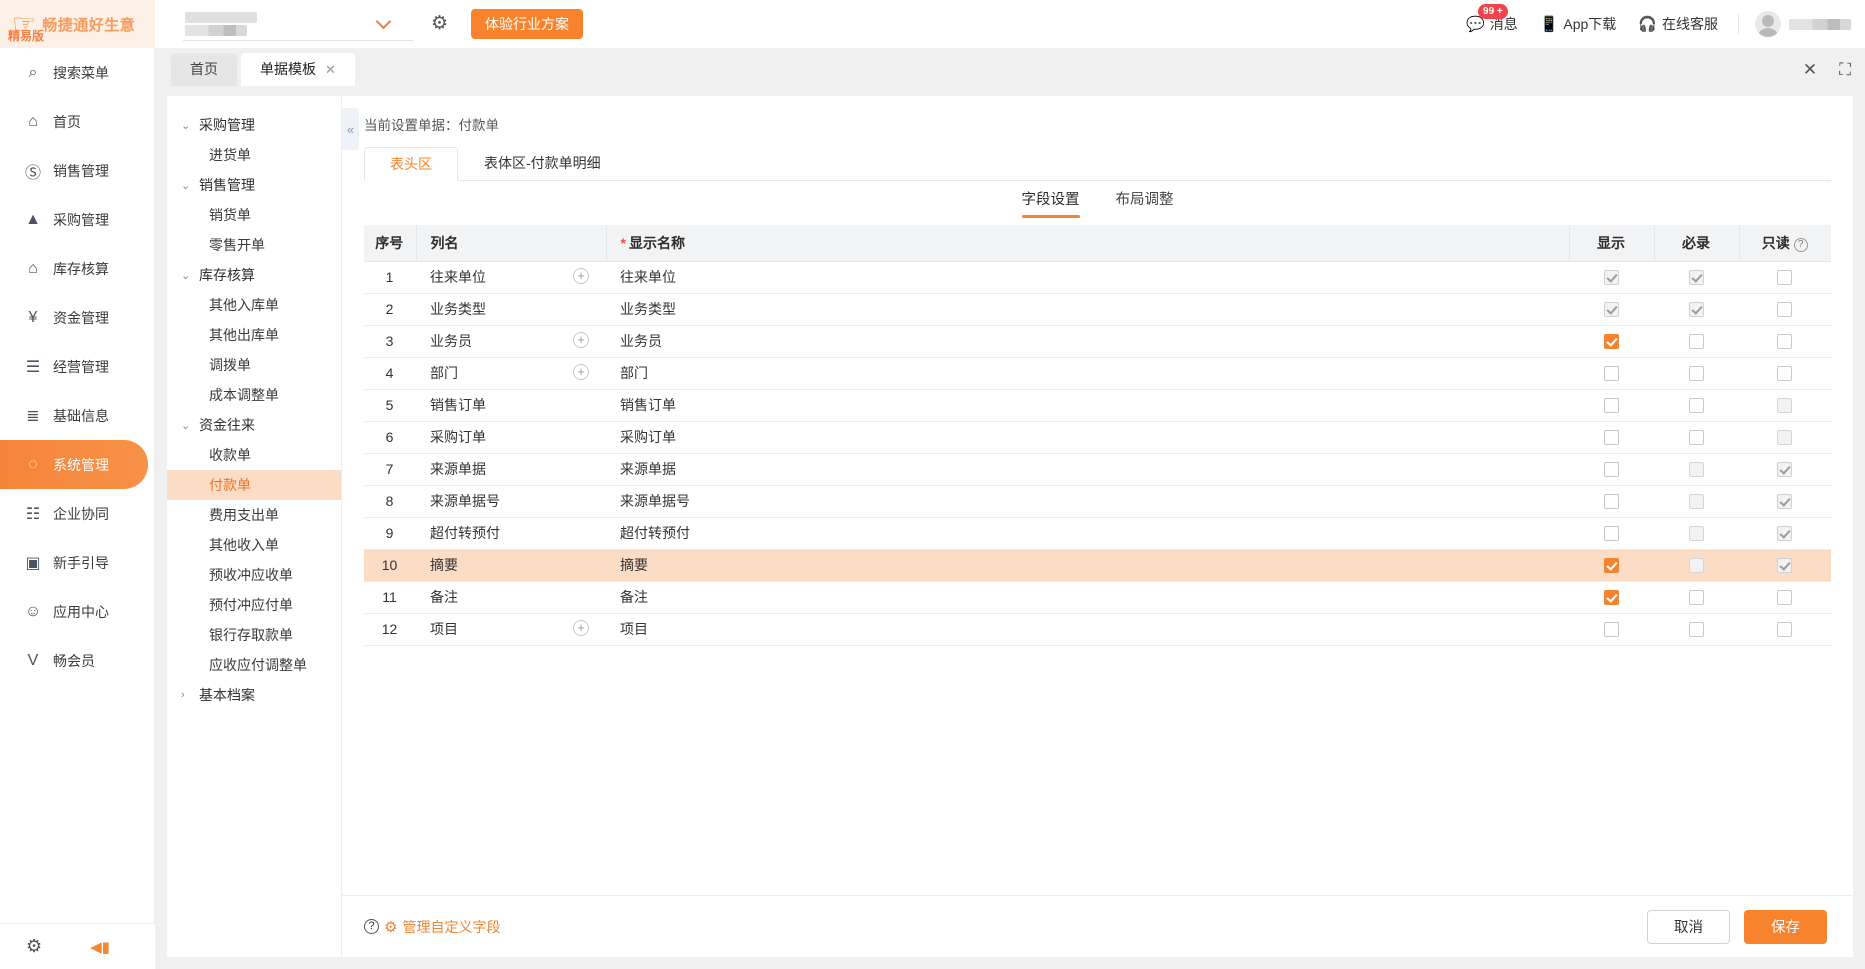 This screenshot has height=969, width=1865. What do you see at coordinates (350, 129) in the screenshot?
I see `double-chevron-left-icon: «` at bounding box center [350, 129].